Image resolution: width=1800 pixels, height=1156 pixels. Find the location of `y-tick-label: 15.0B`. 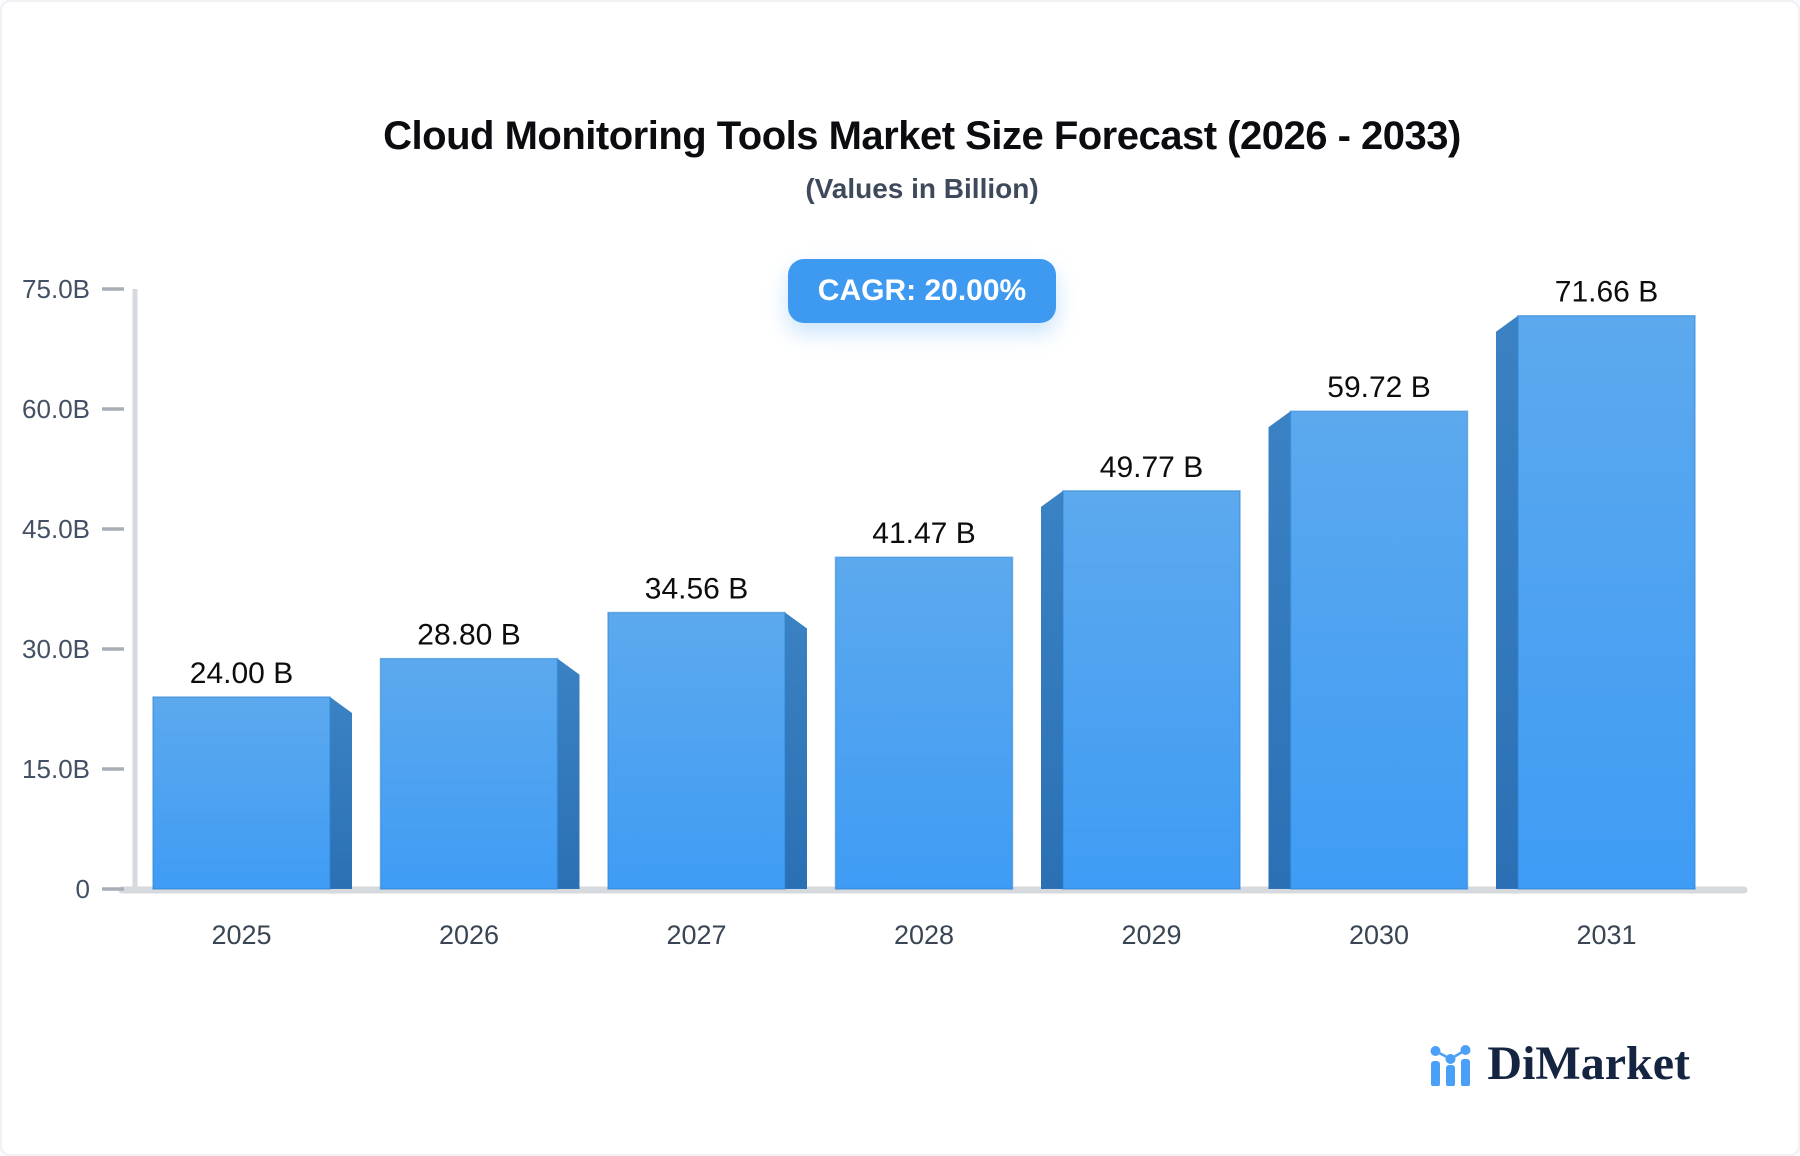

y-tick-label: 15.0B is located at coordinates (56, 769).